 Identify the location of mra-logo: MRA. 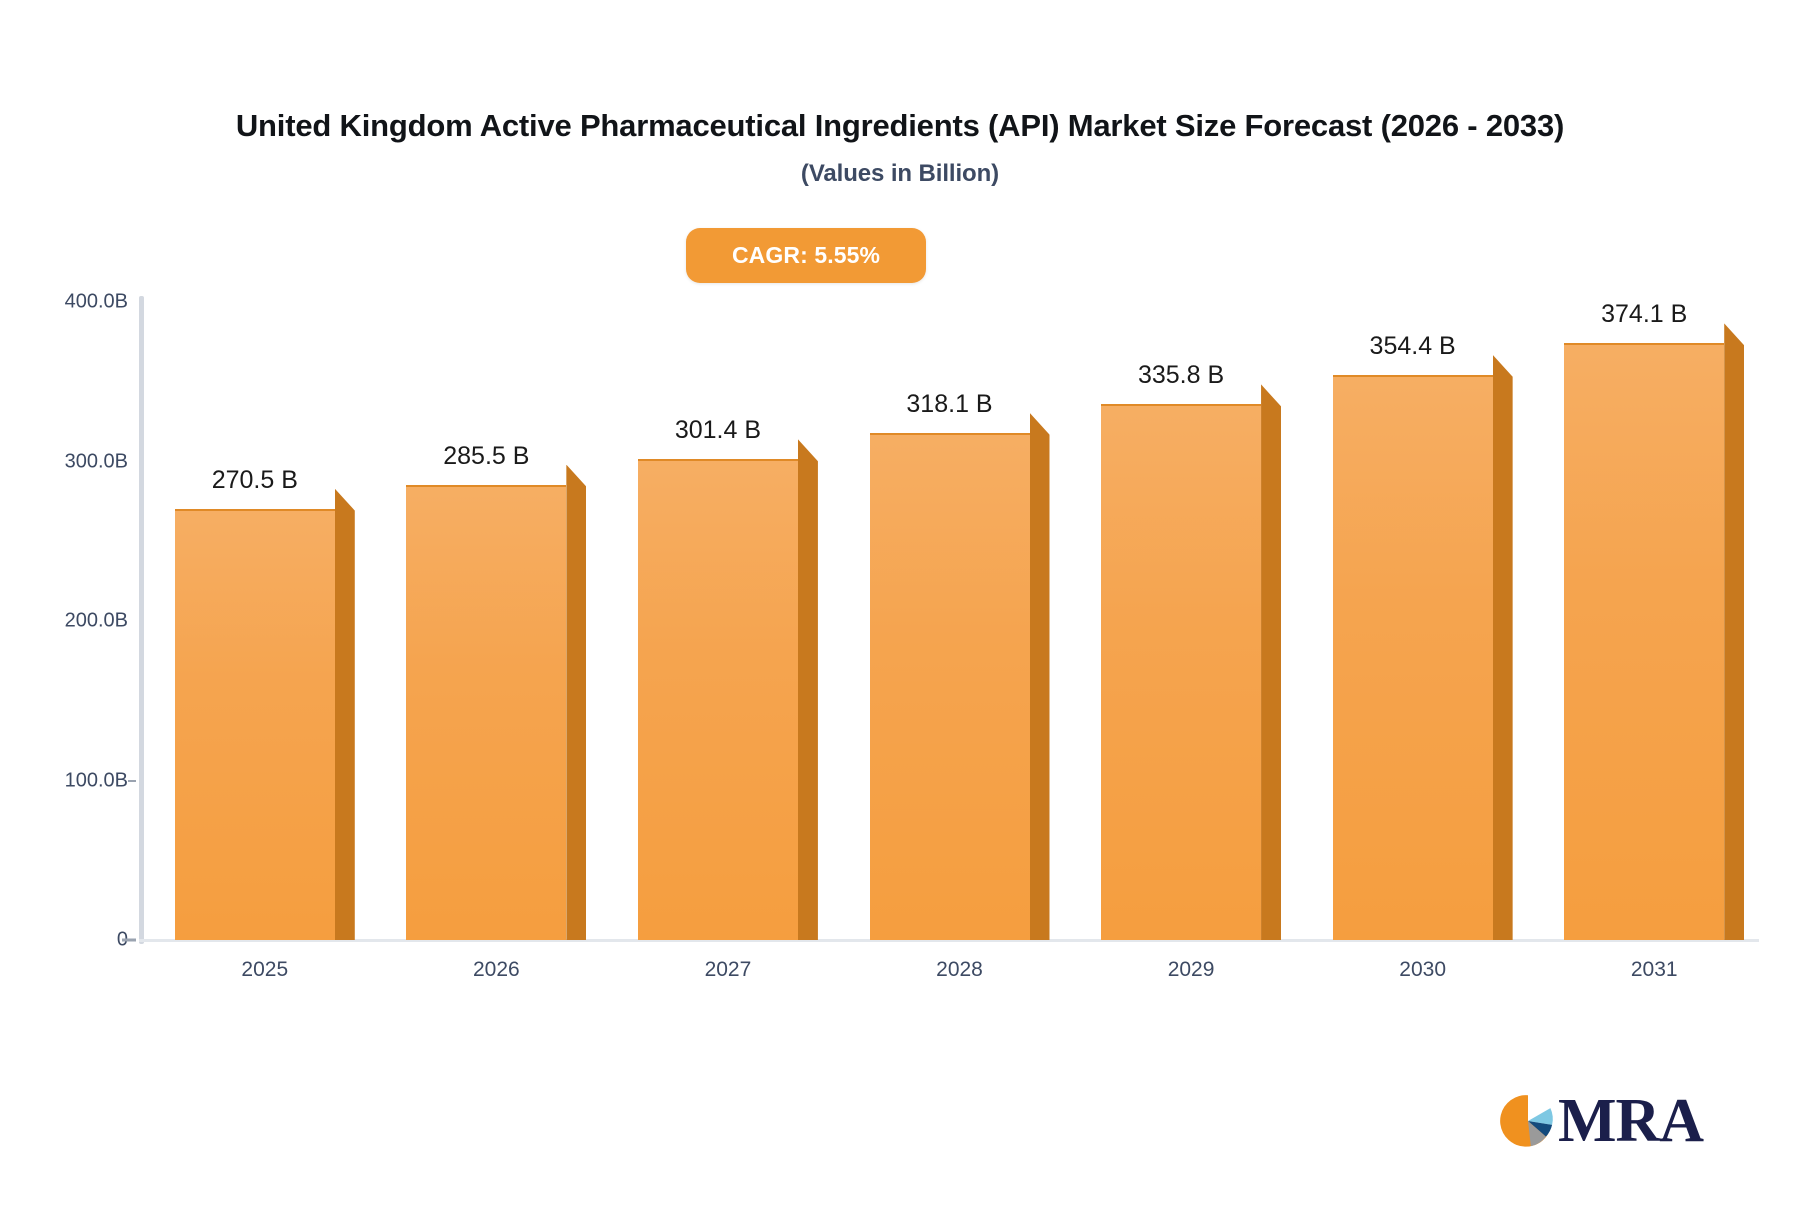
(1602, 1121).